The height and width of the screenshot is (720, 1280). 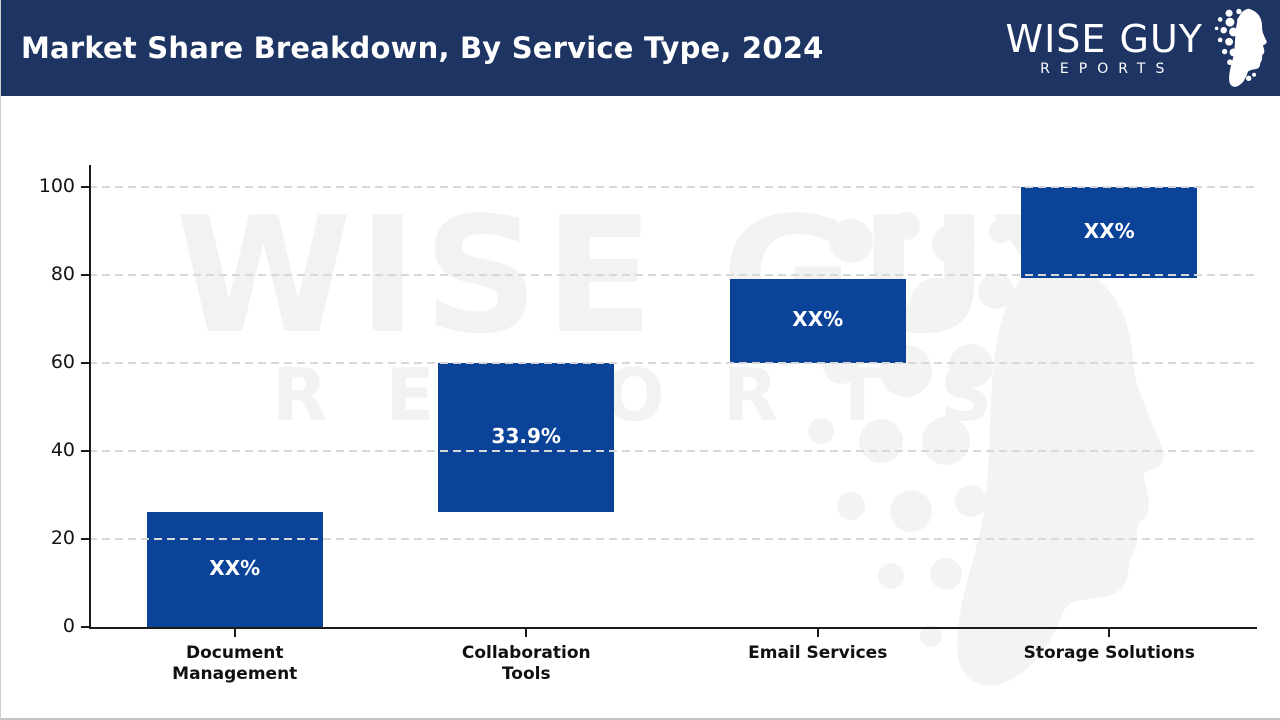 I want to click on logo-subtitle: REPORTS, so click(x=1107, y=69).